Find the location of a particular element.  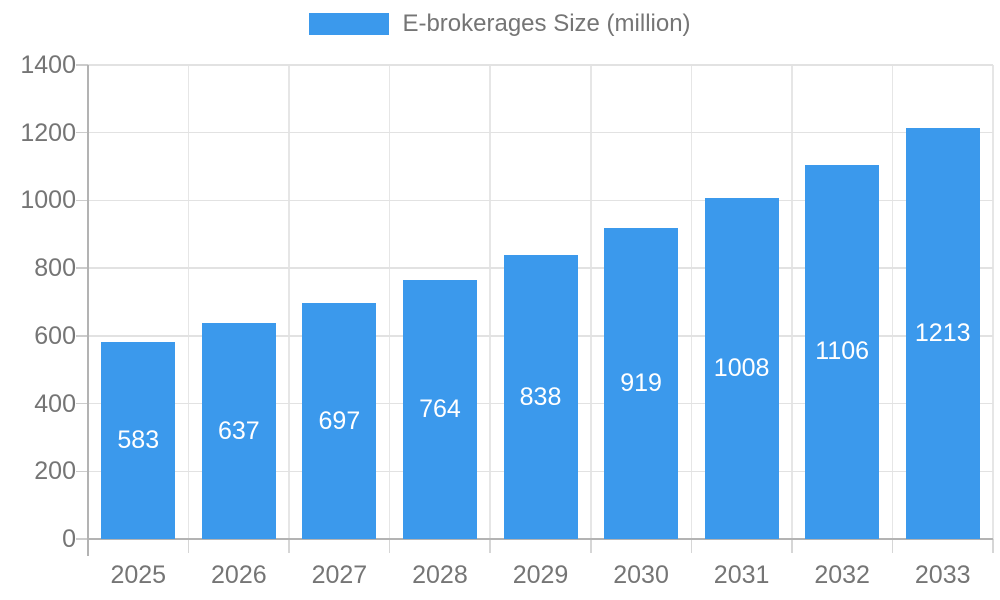

y-axis-label: 1400 is located at coordinates (48, 65).